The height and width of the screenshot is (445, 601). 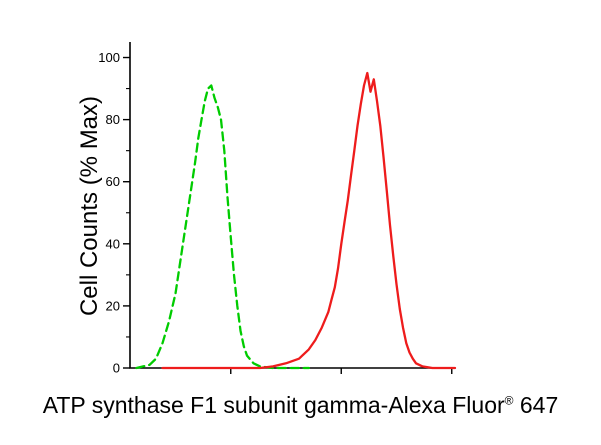 I want to click on registered-trademark-symbol: ®, so click(x=509, y=400).